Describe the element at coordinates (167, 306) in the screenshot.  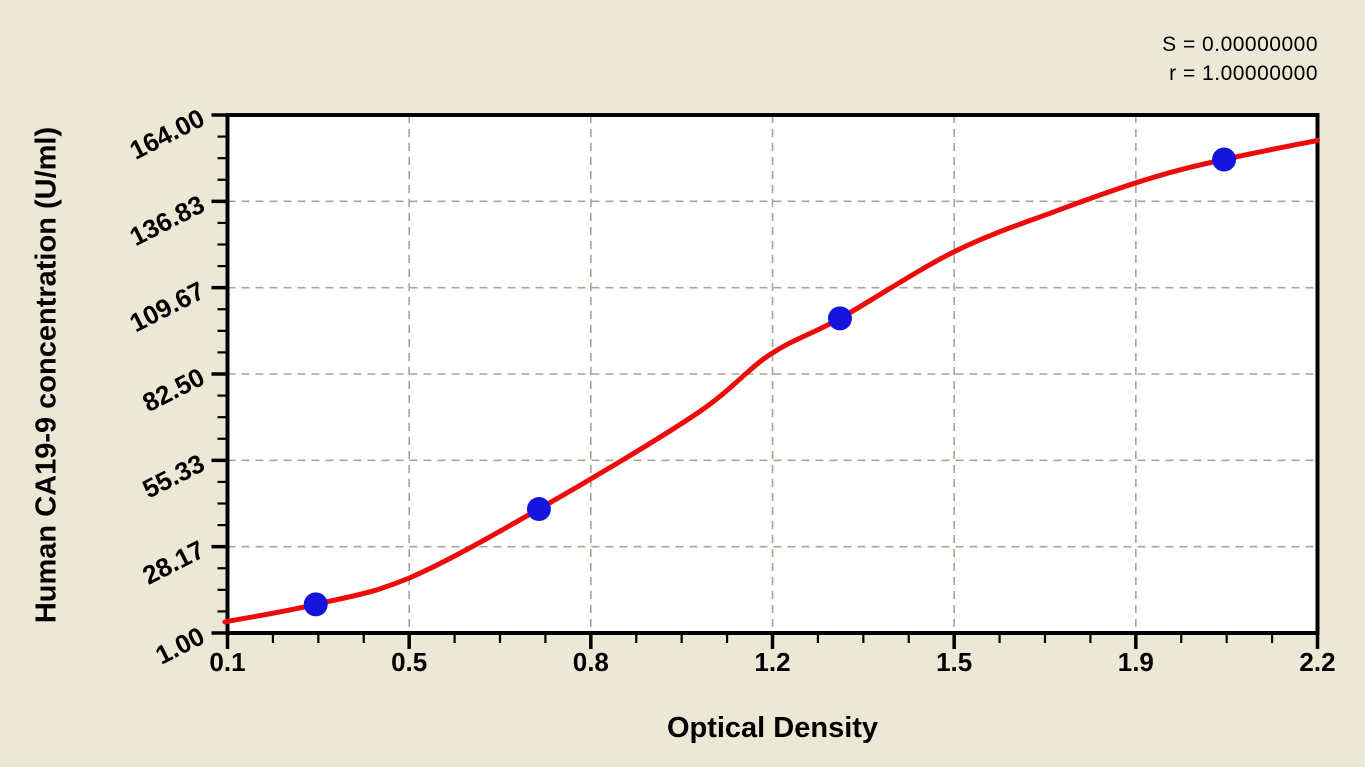
I see `y-tick-label: 109.67` at that location.